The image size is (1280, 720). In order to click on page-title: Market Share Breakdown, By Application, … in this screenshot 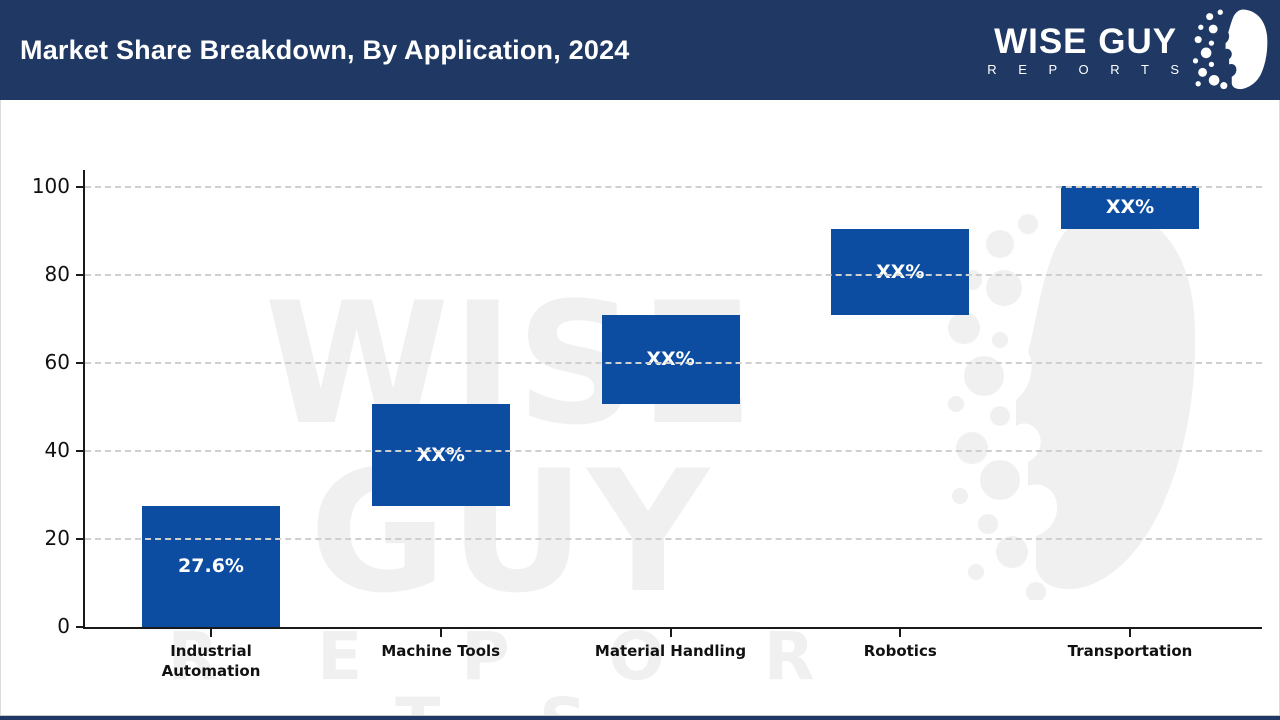, I will do `click(325, 49)`.